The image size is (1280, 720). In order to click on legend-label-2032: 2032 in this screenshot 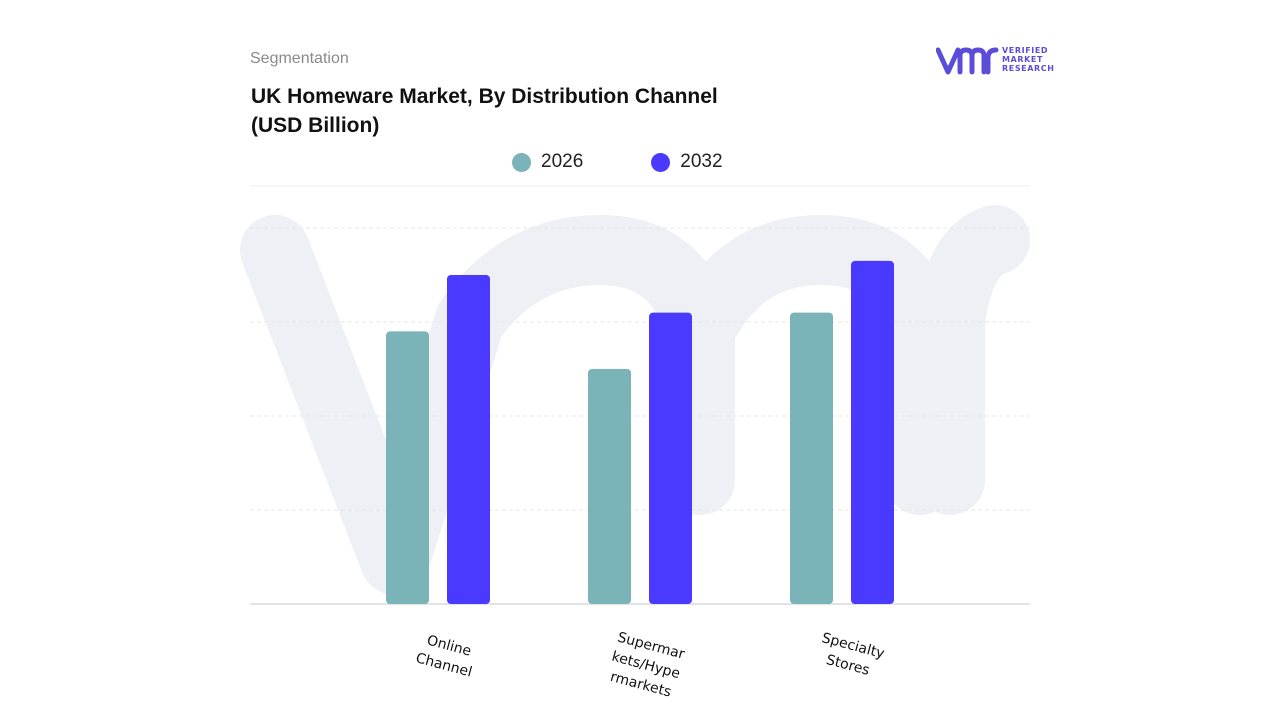, I will do `click(701, 161)`.